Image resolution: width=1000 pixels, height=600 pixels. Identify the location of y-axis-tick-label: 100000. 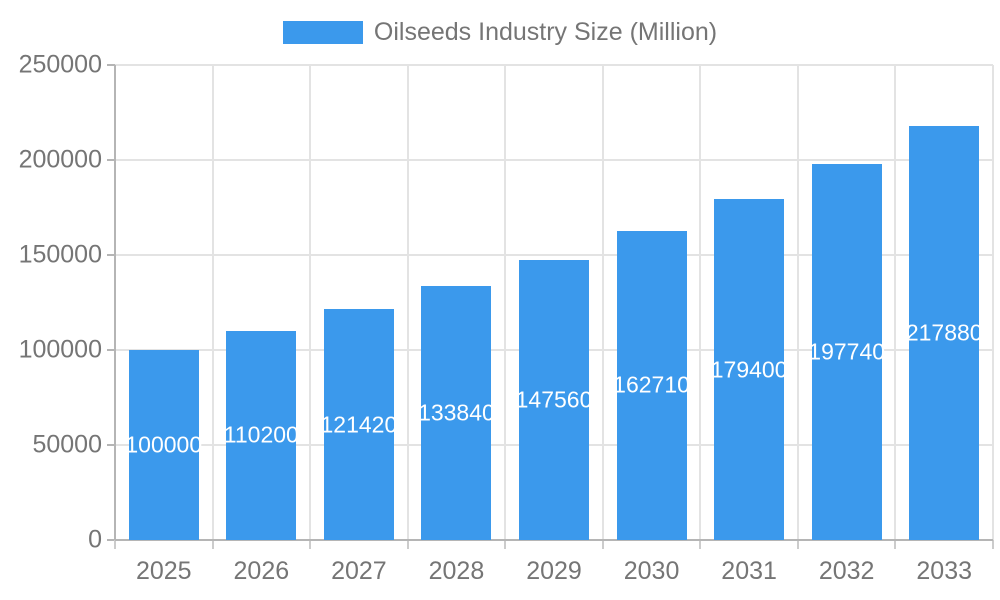
(60, 349).